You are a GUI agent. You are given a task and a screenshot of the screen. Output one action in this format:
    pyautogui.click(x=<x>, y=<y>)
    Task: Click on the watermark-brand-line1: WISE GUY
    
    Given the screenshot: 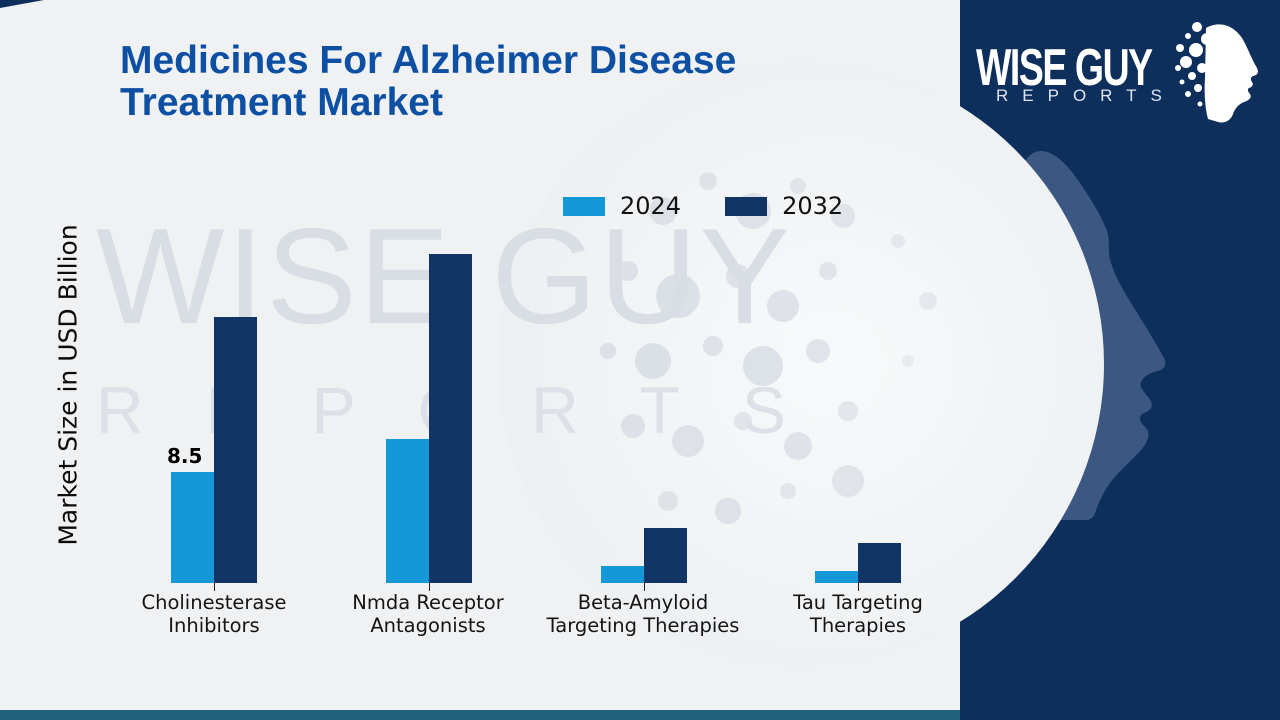 What is the action you would take?
    pyautogui.click(x=444, y=276)
    